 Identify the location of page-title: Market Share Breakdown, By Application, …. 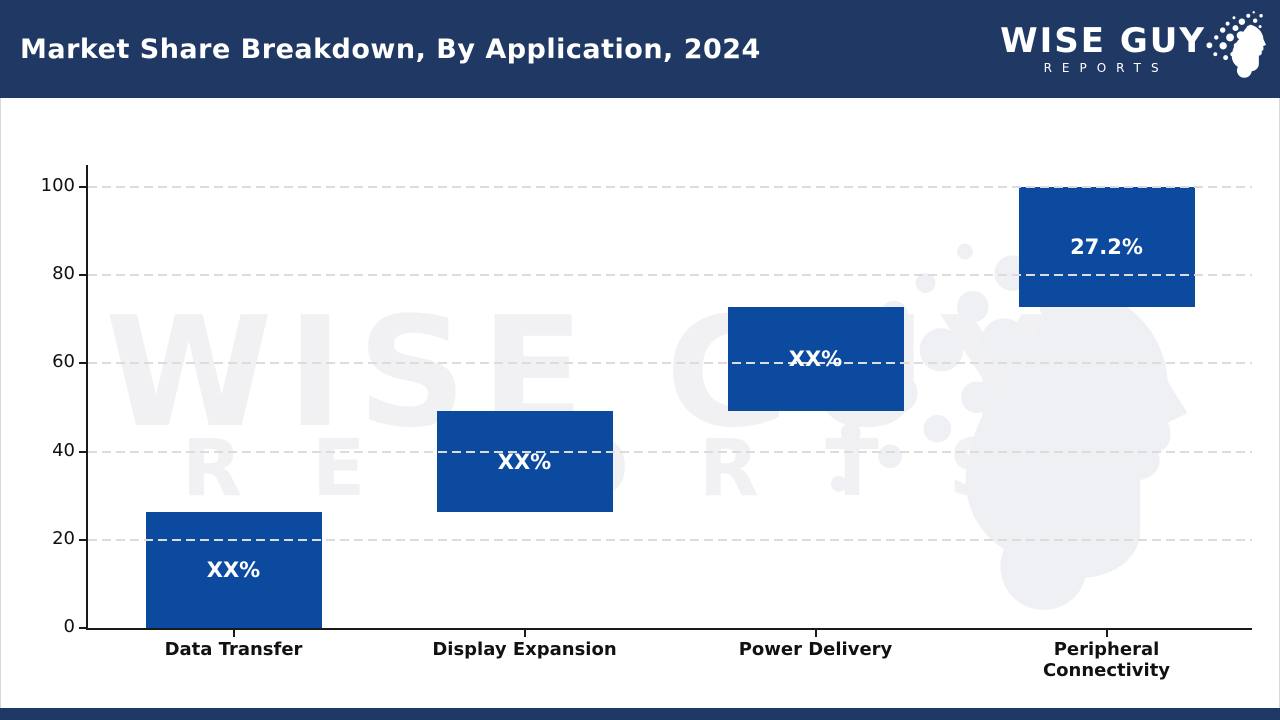
(390, 49).